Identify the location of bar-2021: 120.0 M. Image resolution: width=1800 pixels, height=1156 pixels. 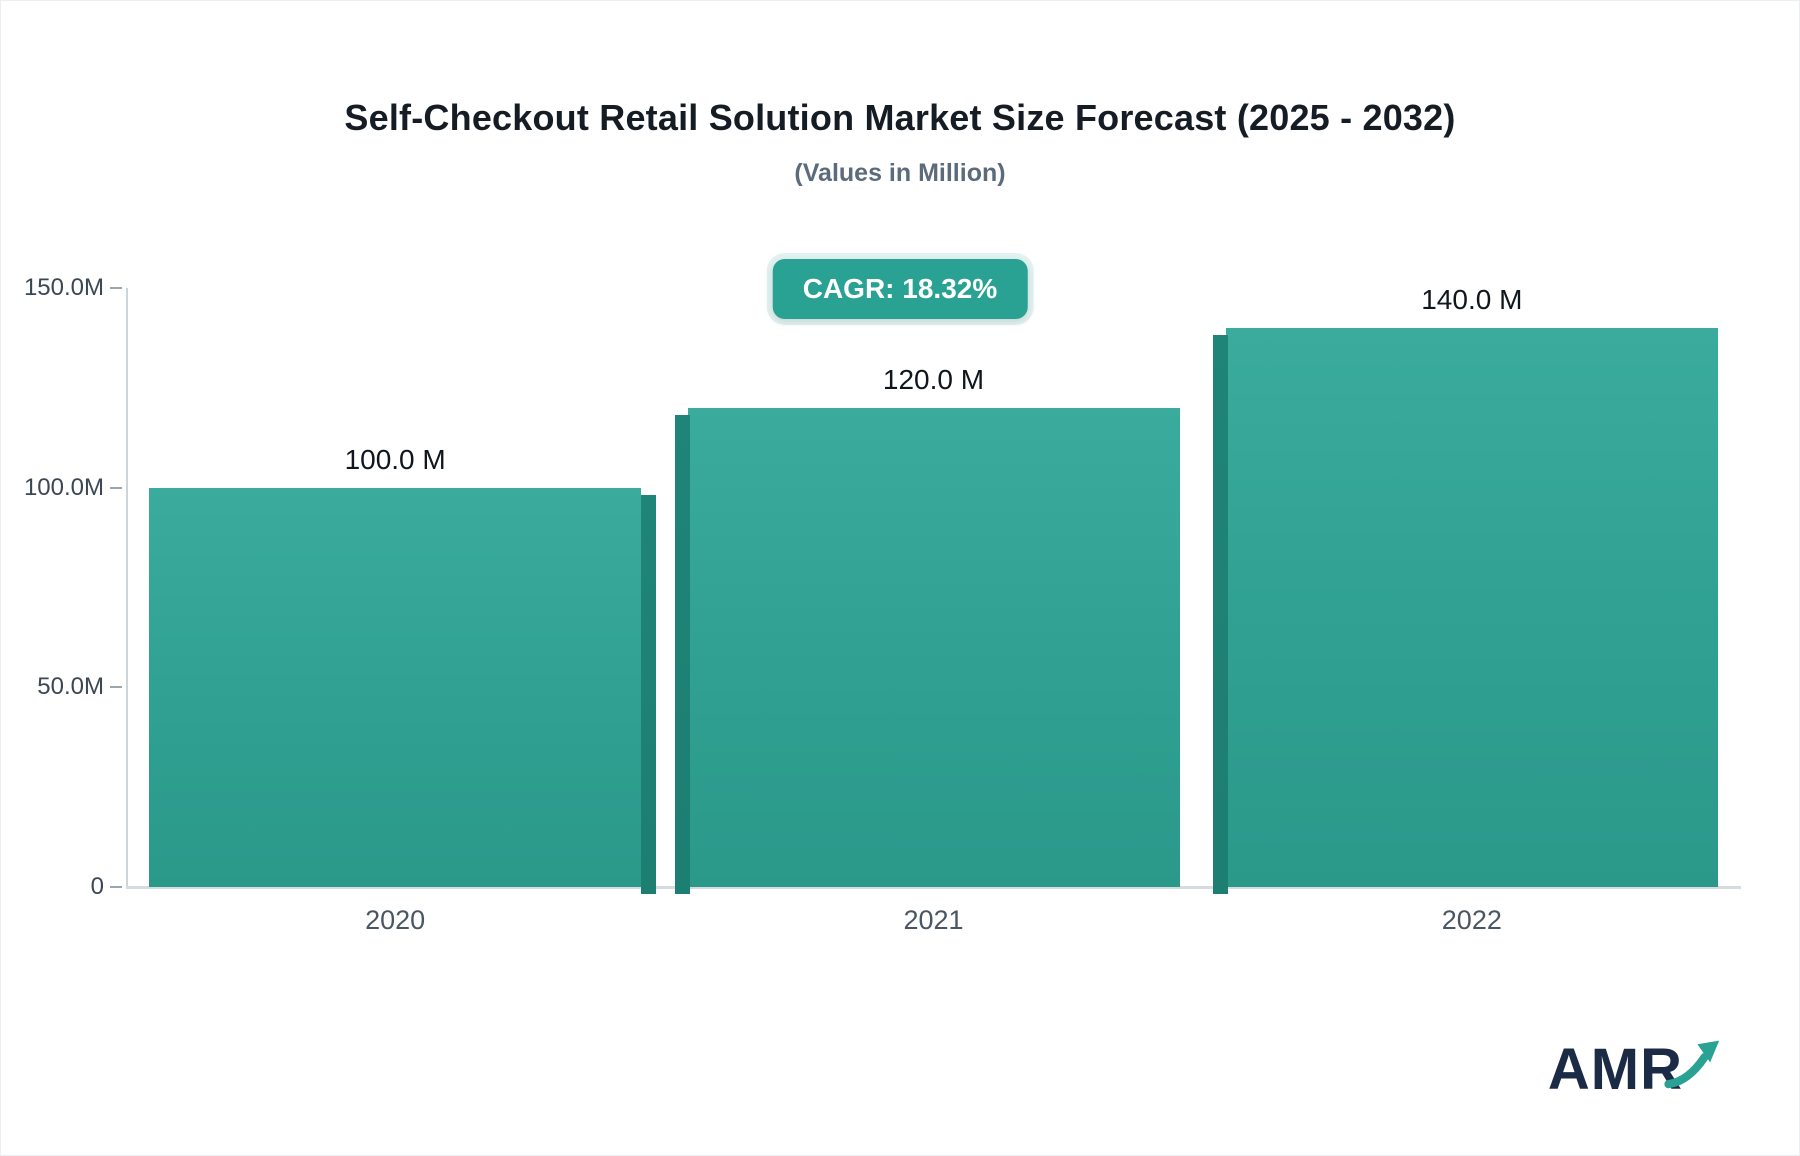
(927, 629).